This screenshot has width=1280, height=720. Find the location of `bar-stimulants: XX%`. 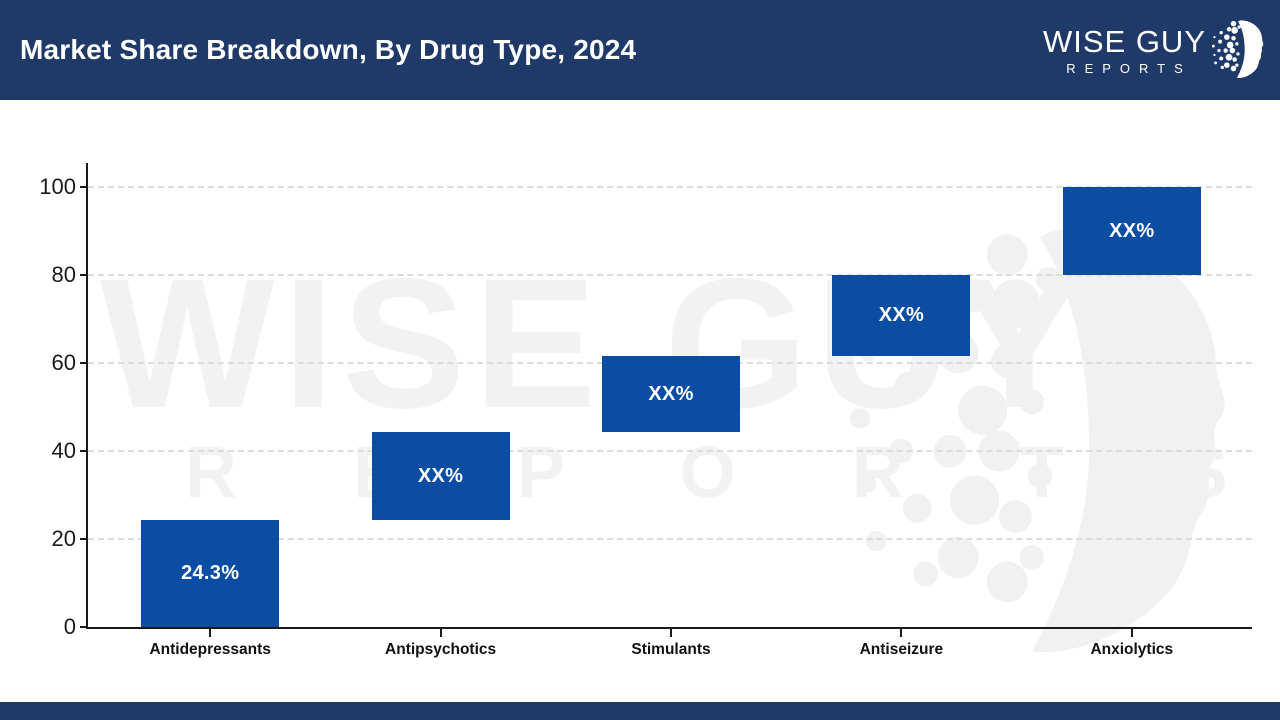

bar-stimulants: XX% is located at coordinates (671, 394).